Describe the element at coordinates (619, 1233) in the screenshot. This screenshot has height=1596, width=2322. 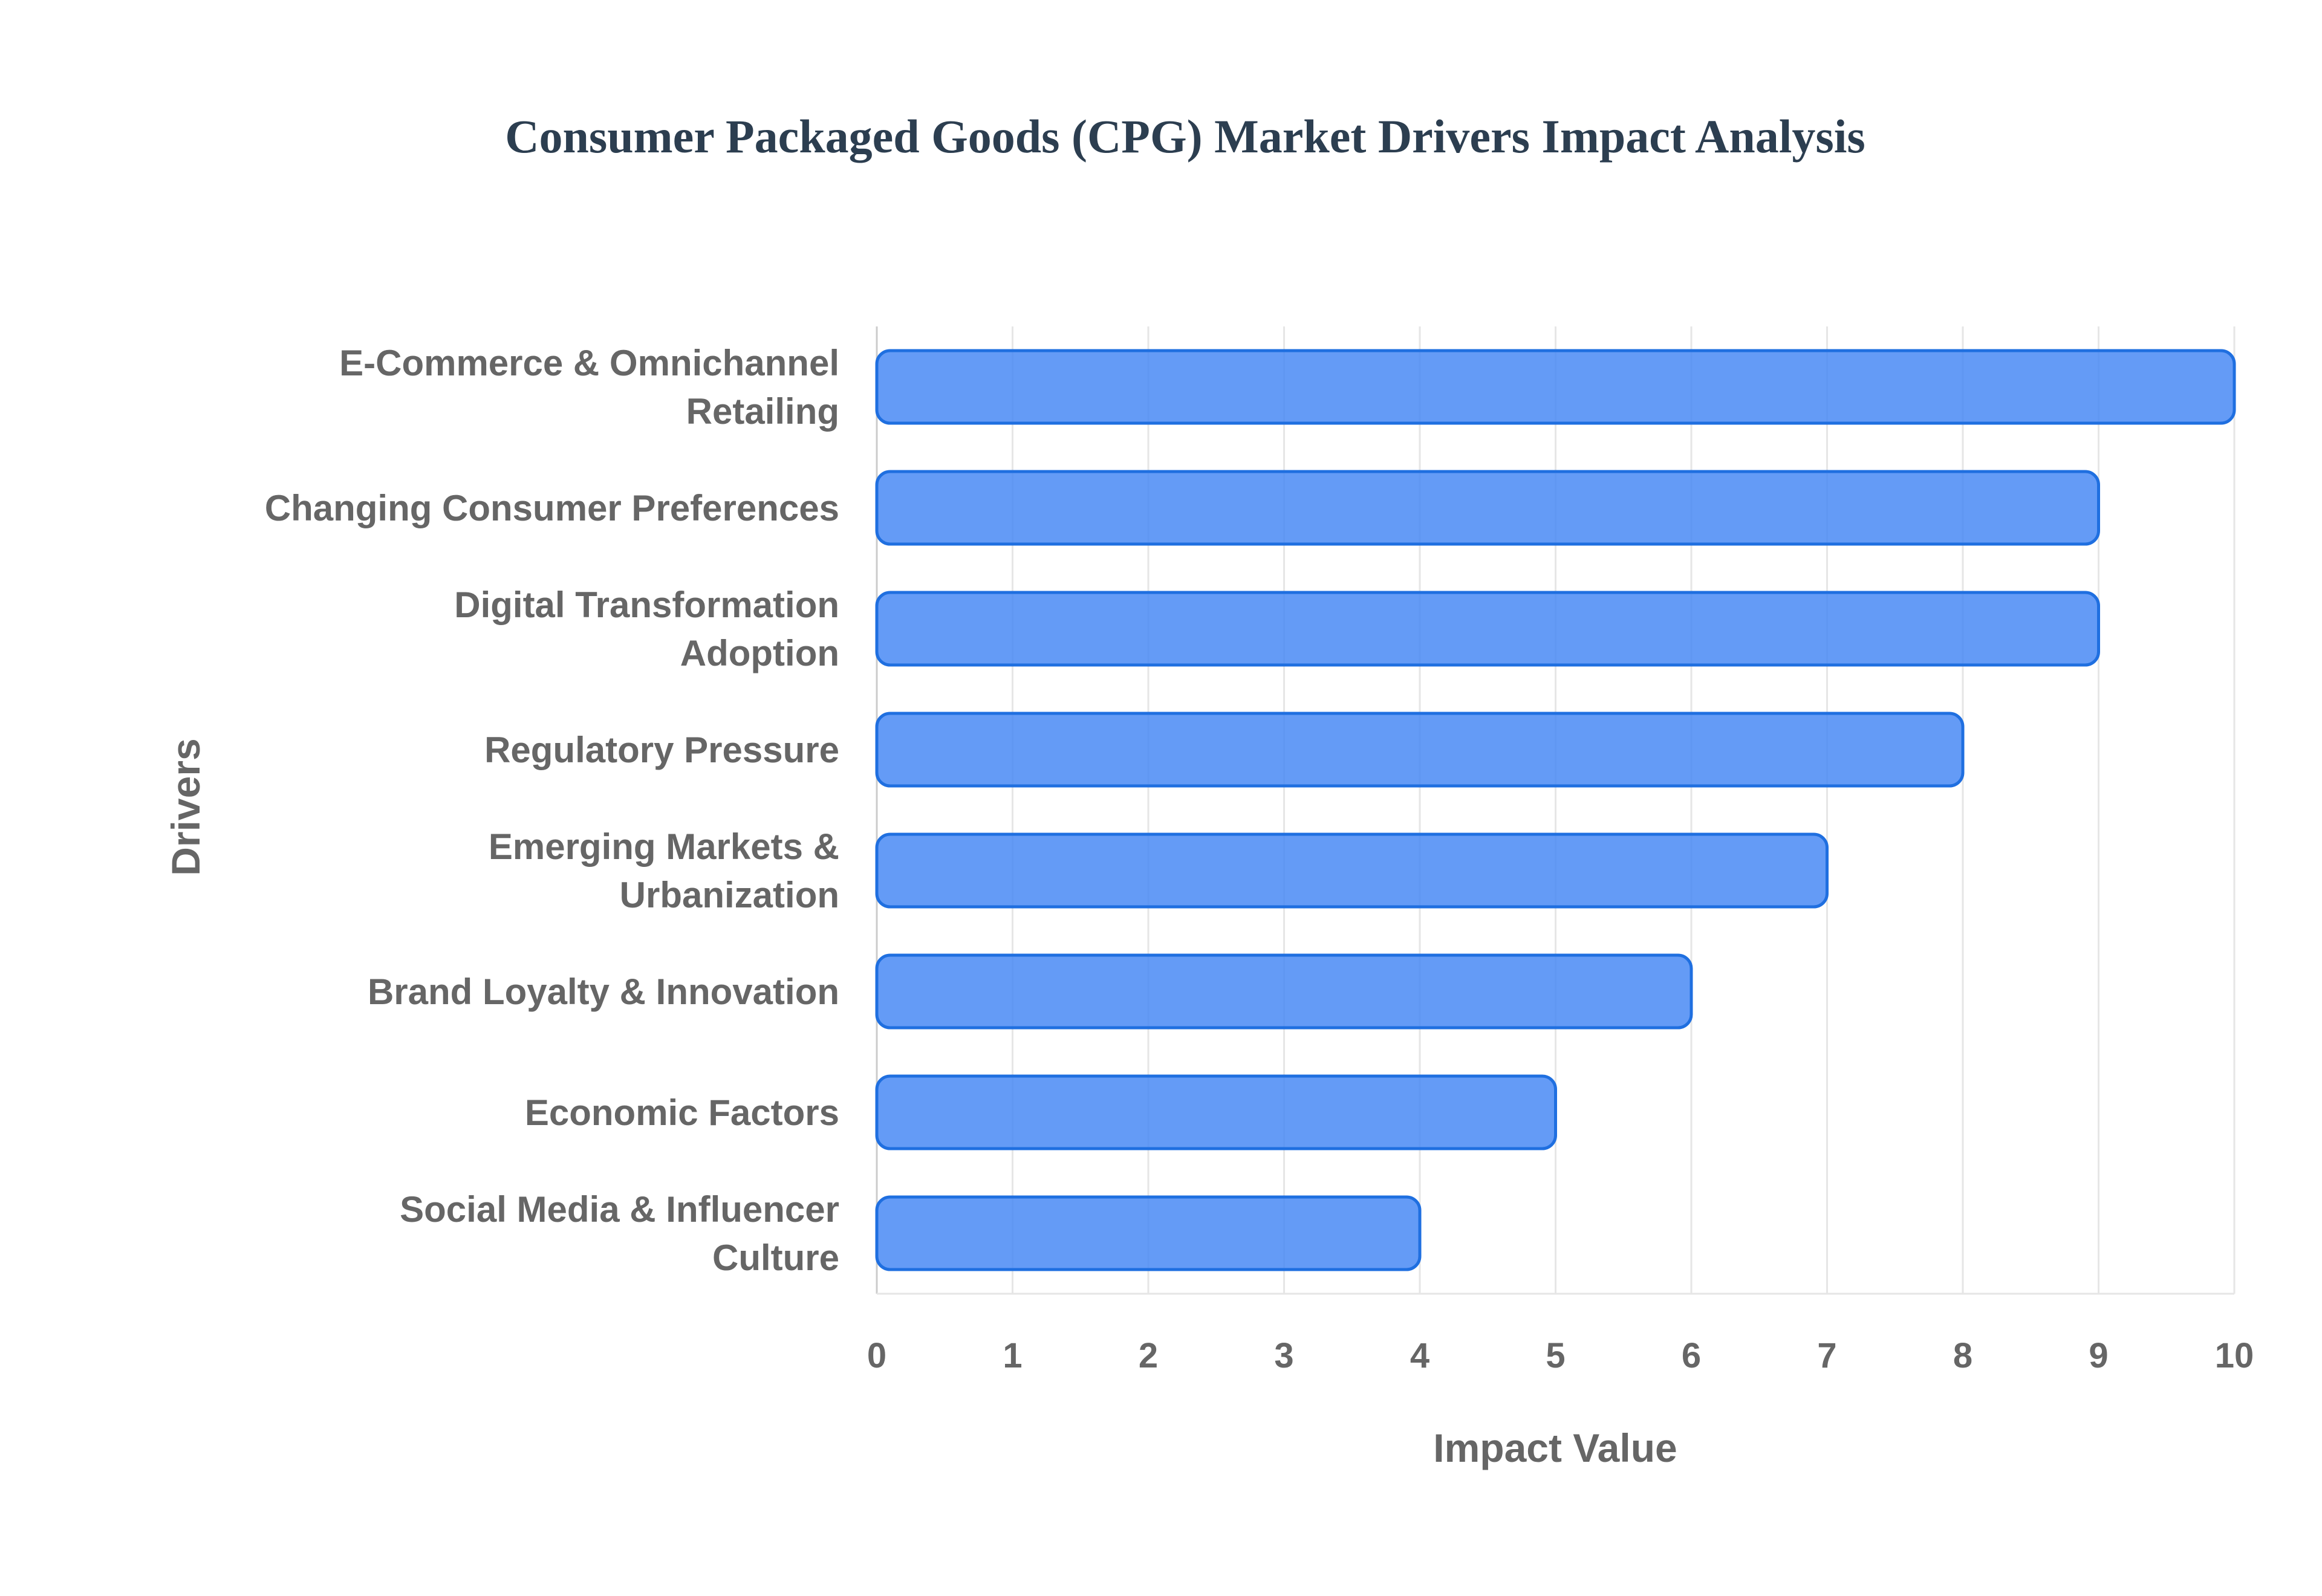
I see `category-label: Social Media & Influencer Culture` at that location.